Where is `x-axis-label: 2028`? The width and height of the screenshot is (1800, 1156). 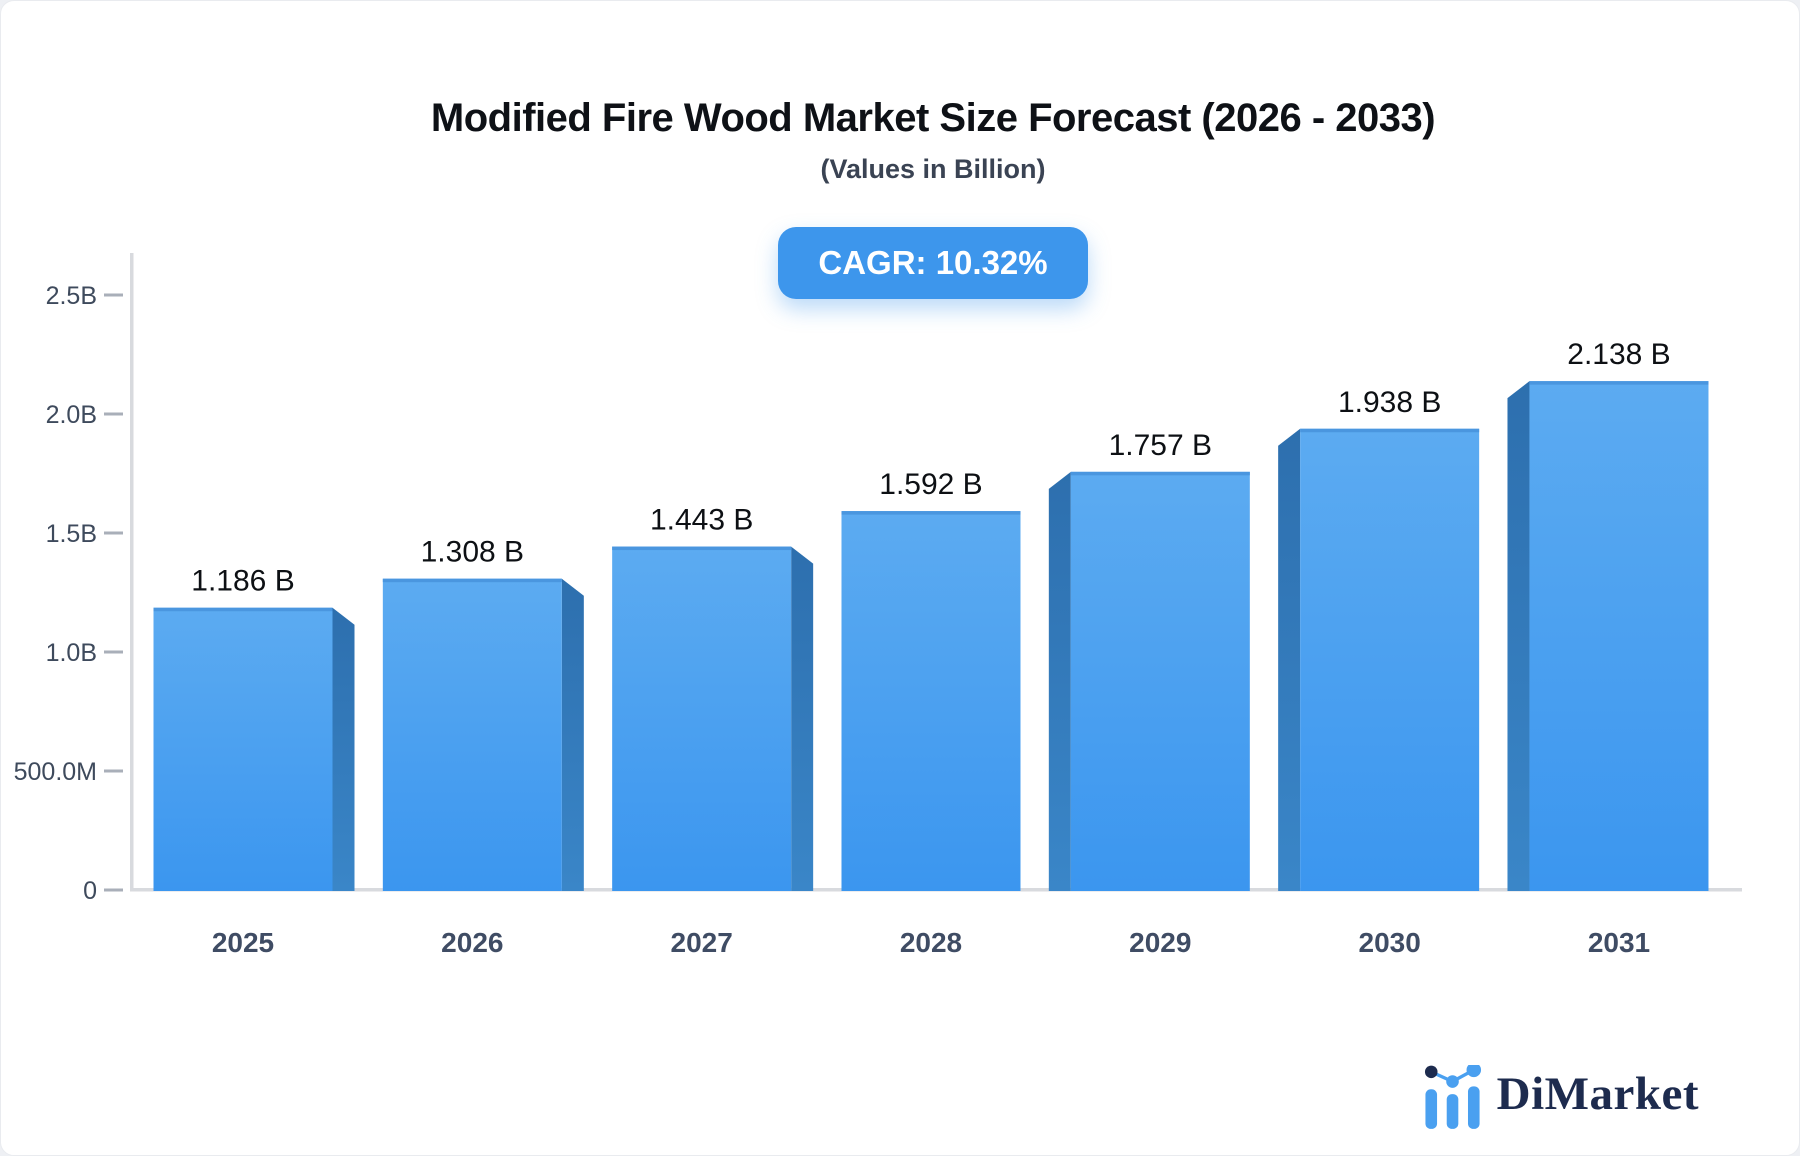 x-axis-label: 2028 is located at coordinates (931, 942).